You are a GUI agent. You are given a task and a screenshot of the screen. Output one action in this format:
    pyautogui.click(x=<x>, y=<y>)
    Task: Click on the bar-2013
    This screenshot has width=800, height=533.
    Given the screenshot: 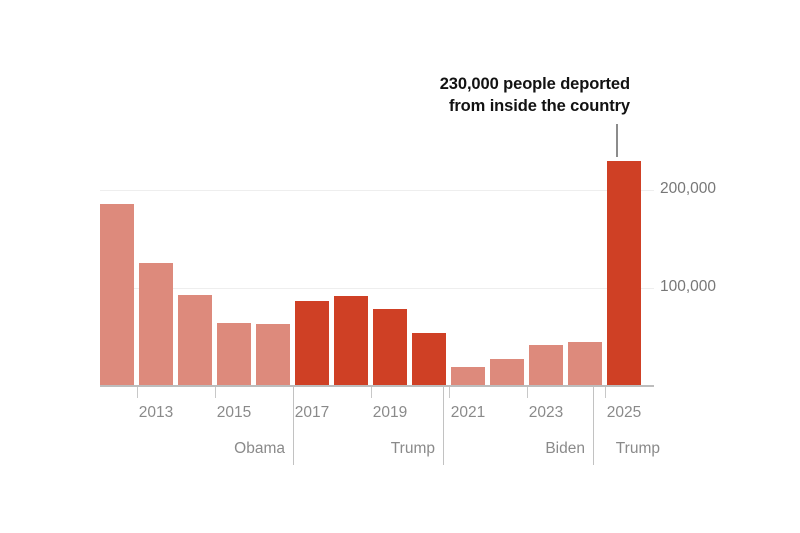 What is the action you would take?
    pyautogui.click(x=156, y=324)
    